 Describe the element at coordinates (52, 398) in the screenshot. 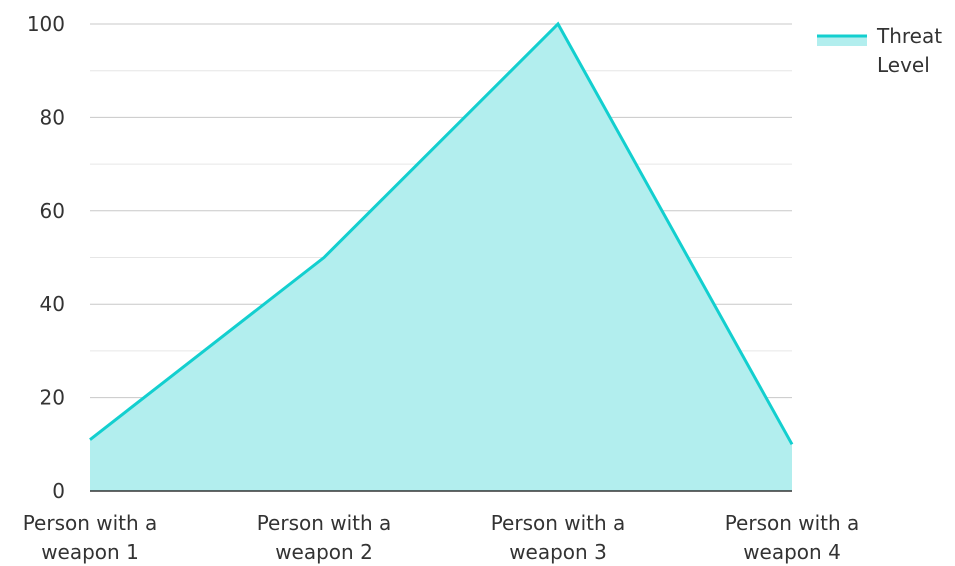

I see `y-tick-label-20: 20` at that location.